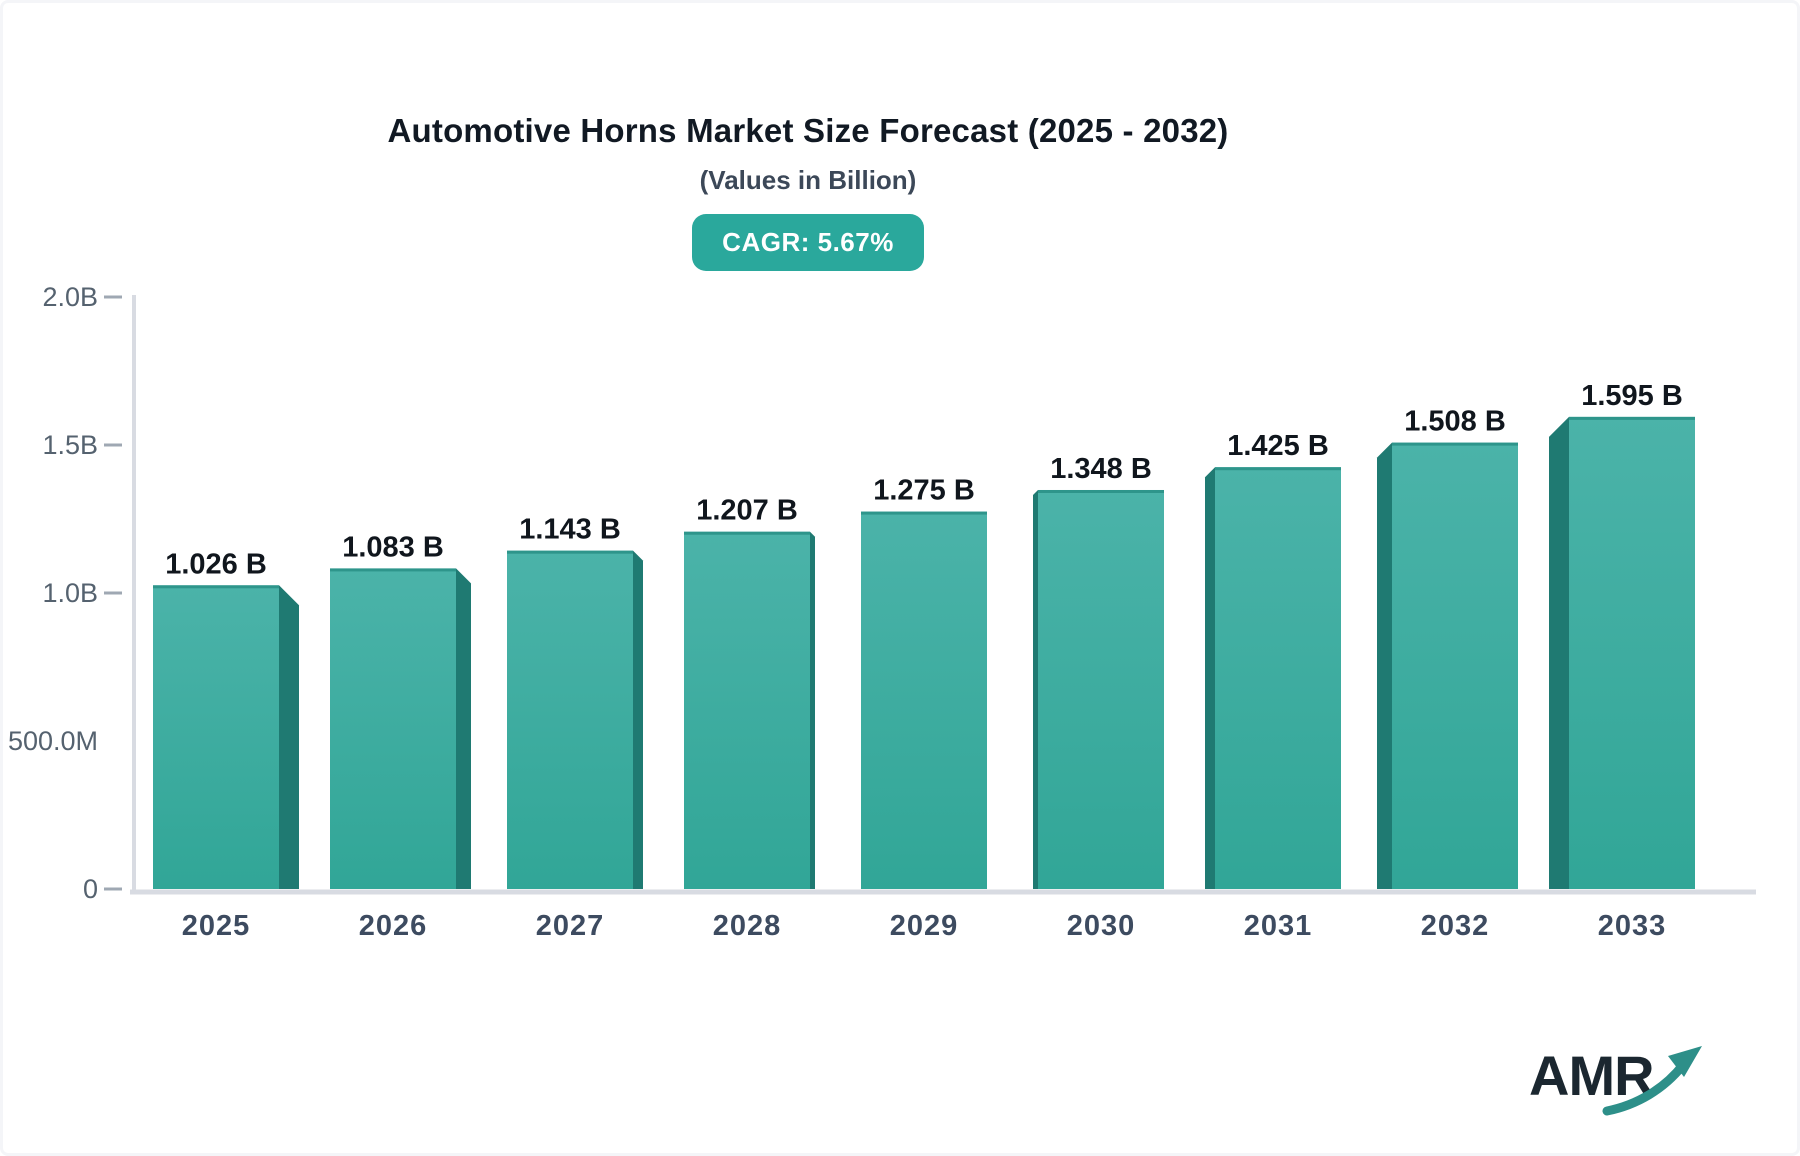  I want to click on bar-group-2027: 1.143 B 2027, so click(575, 728).